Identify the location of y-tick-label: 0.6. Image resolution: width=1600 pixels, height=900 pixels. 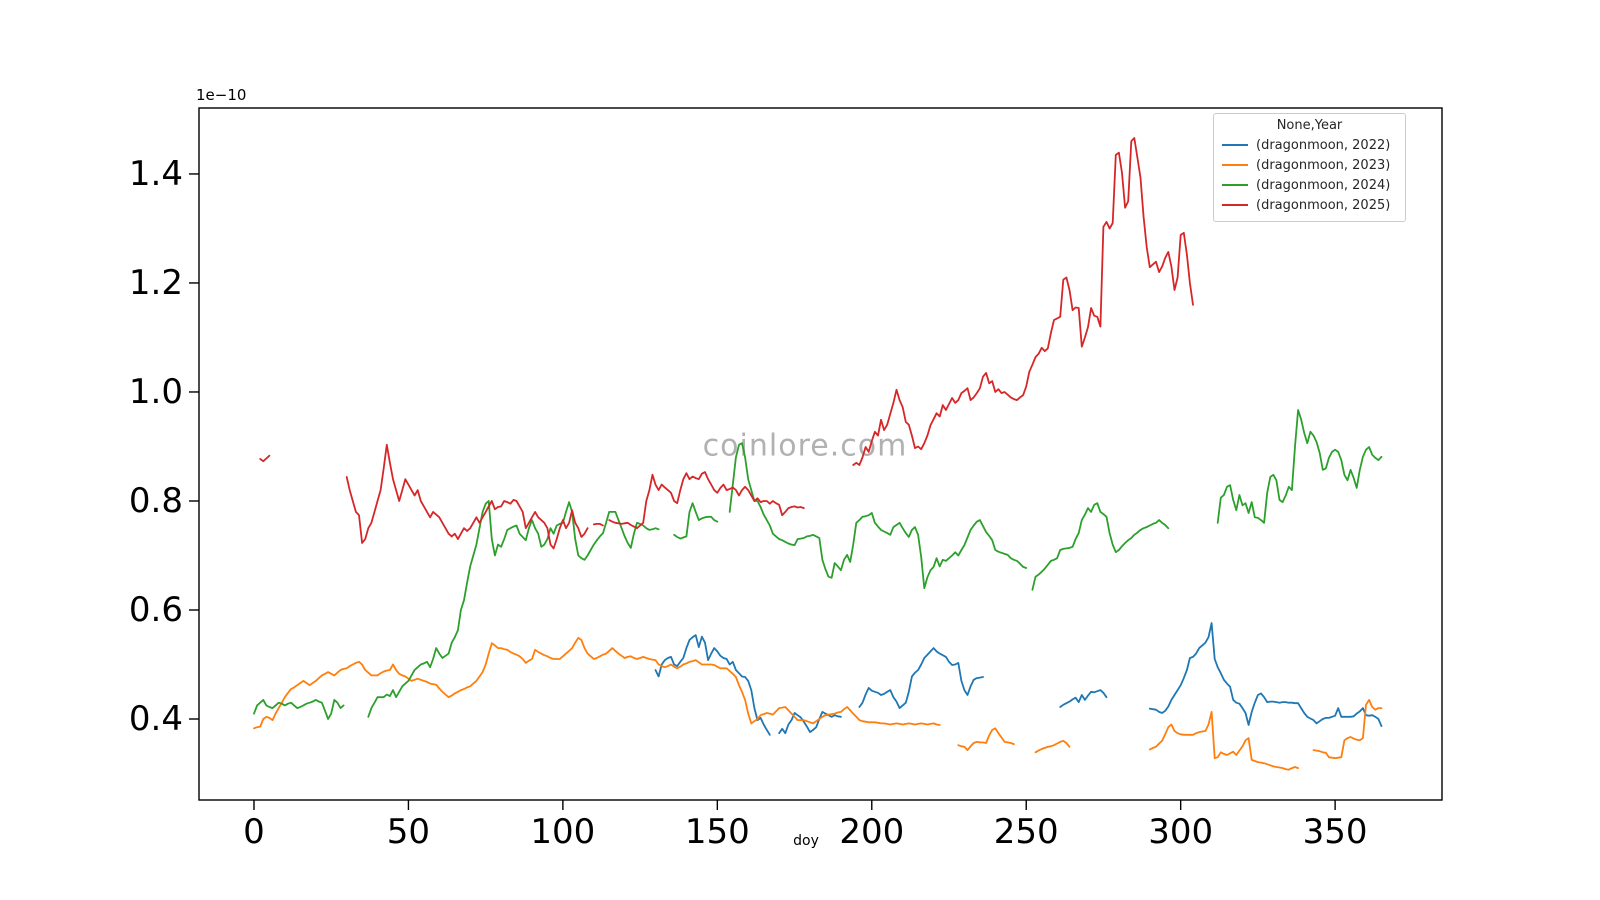
(155, 609).